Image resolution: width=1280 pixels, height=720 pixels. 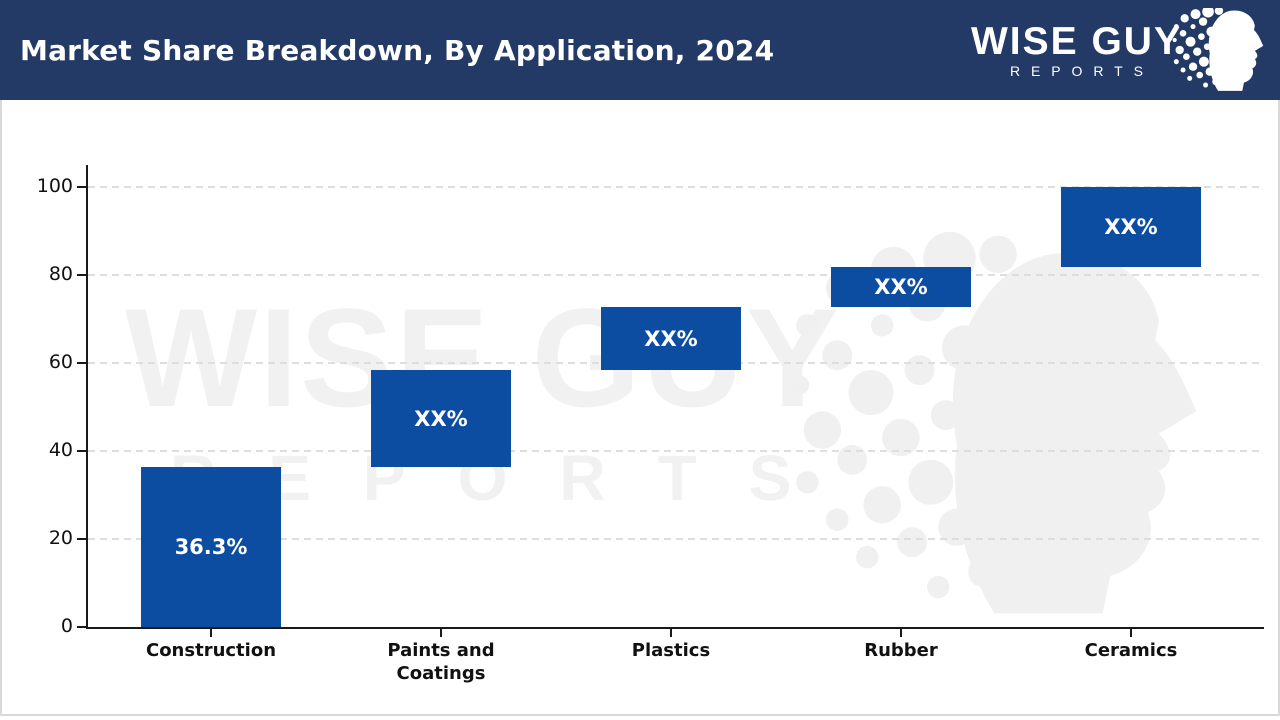 I want to click on y-axis-line, so click(x=87, y=397).